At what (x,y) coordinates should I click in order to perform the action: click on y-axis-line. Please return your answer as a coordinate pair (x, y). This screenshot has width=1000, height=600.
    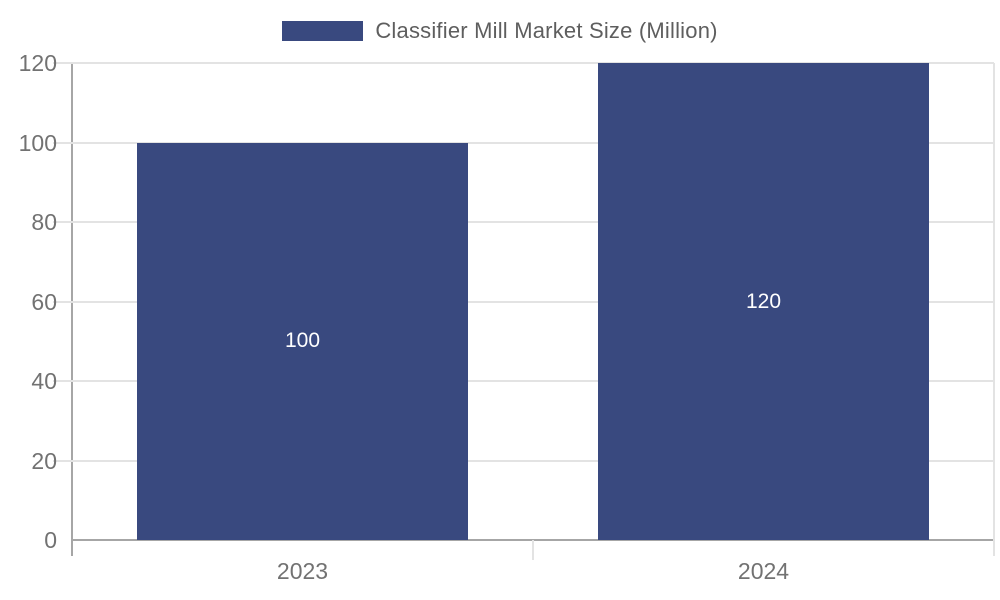
    Looking at the image, I should click on (72, 309).